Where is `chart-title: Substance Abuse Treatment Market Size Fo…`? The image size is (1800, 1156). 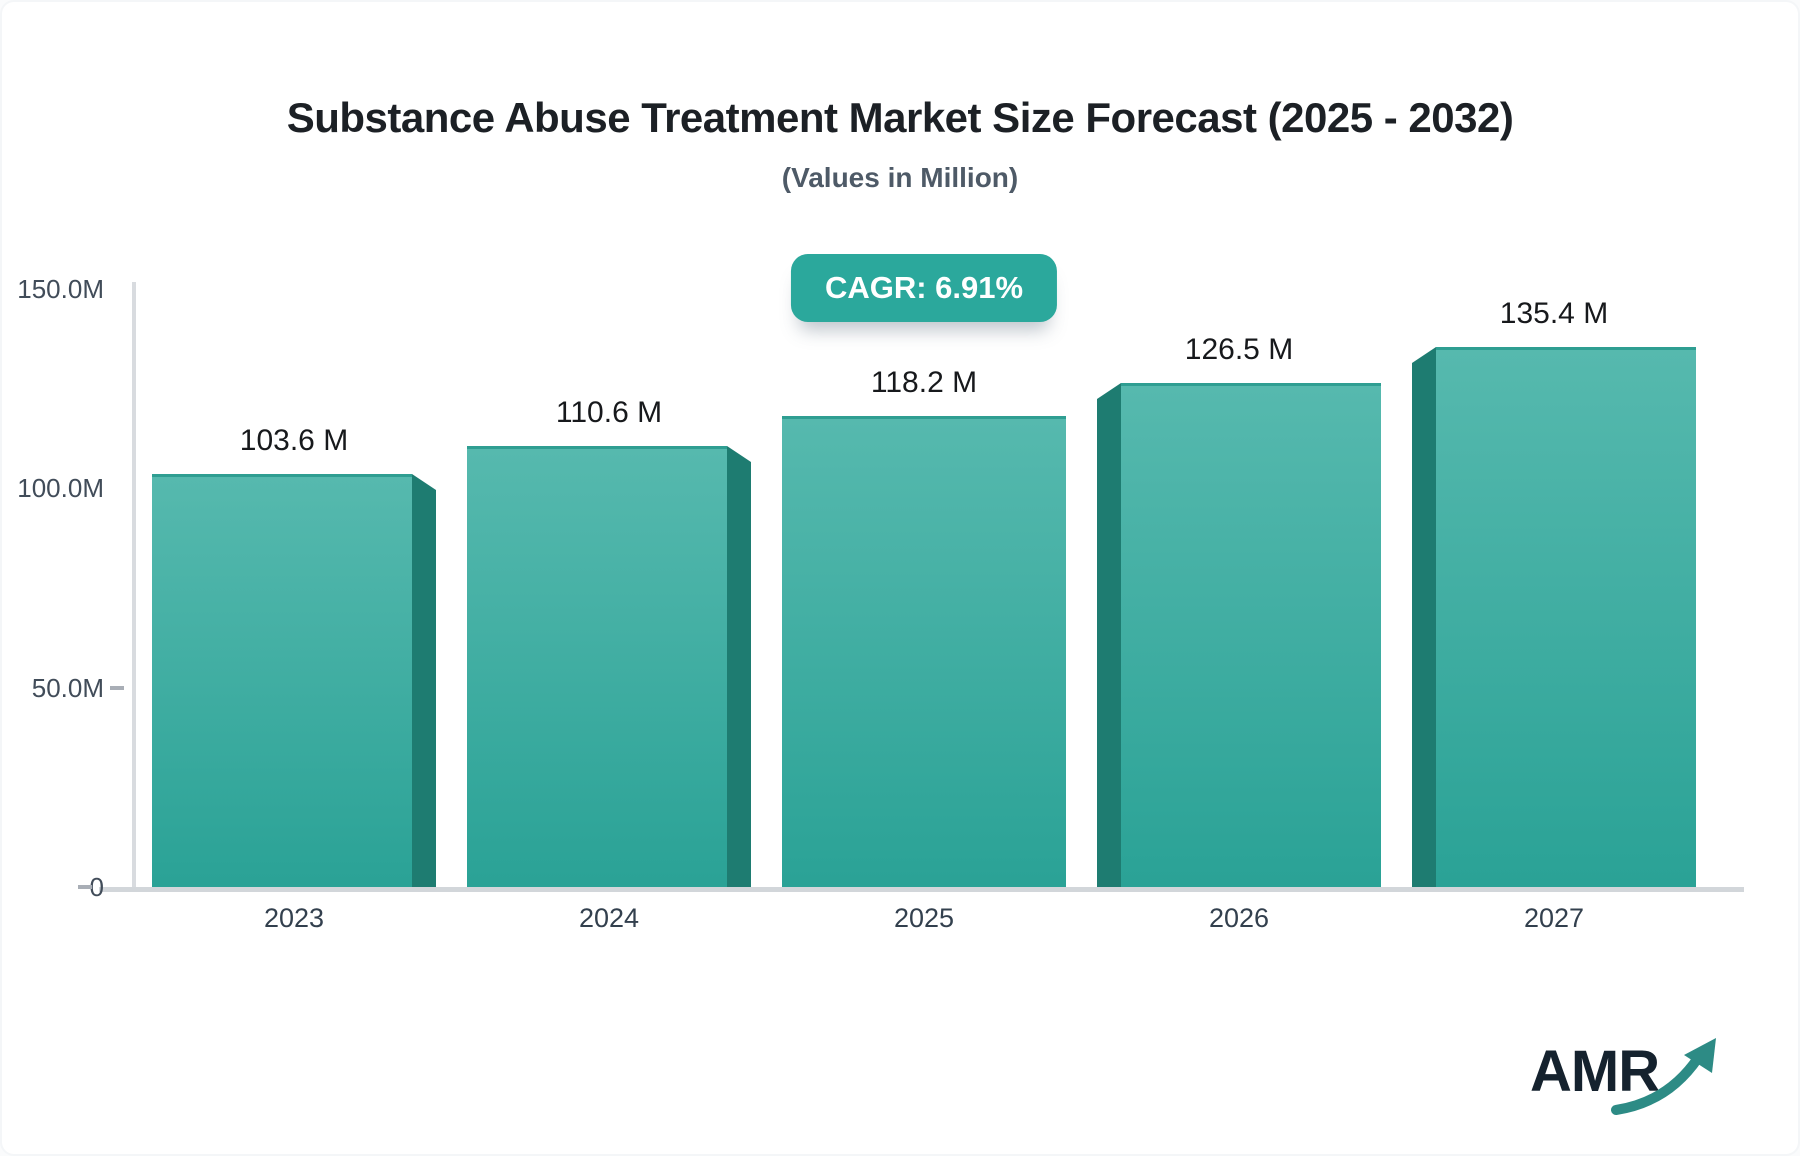 chart-title: Substance Abuse Treatment Market Size Fo… is located at coordinates (900, 117).